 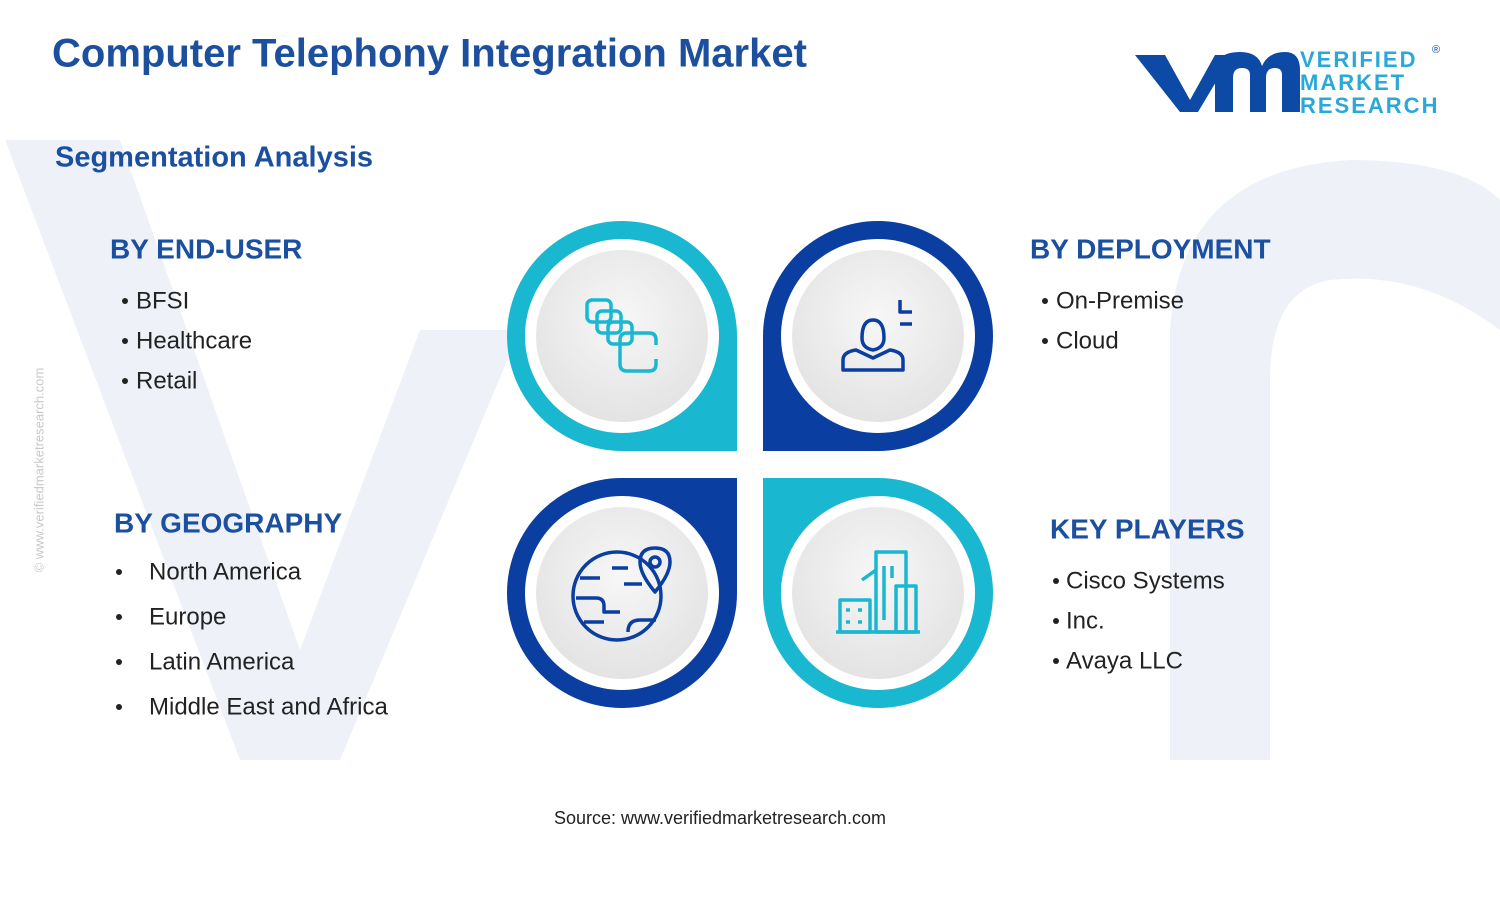 I want to click on segment-item: Latin America, so click(x=222, y=661).